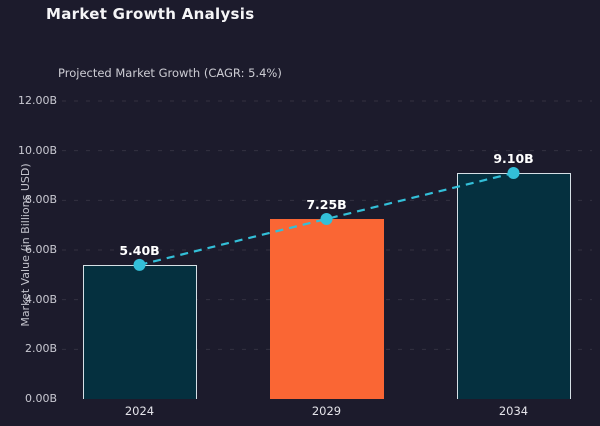 Image resolution: width=600 pixels, height=426 pixels. Describe the element at coordinates (40, 299) in the screenshot. I see `y-tick-label: 4.00B` at that location.